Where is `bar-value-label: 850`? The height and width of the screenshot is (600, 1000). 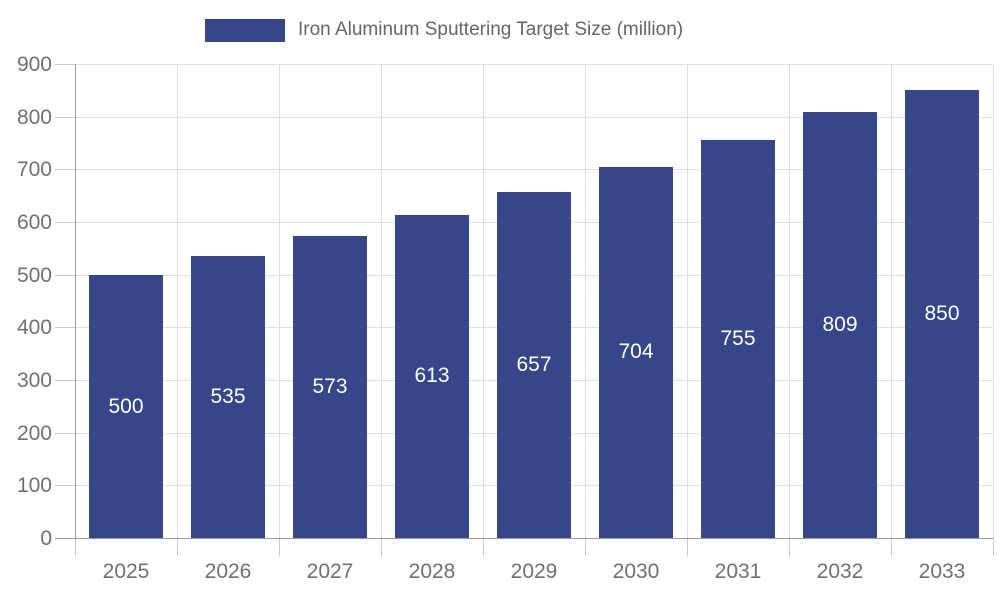
bar-value-label: 850 is located at coordinates (942, 313).